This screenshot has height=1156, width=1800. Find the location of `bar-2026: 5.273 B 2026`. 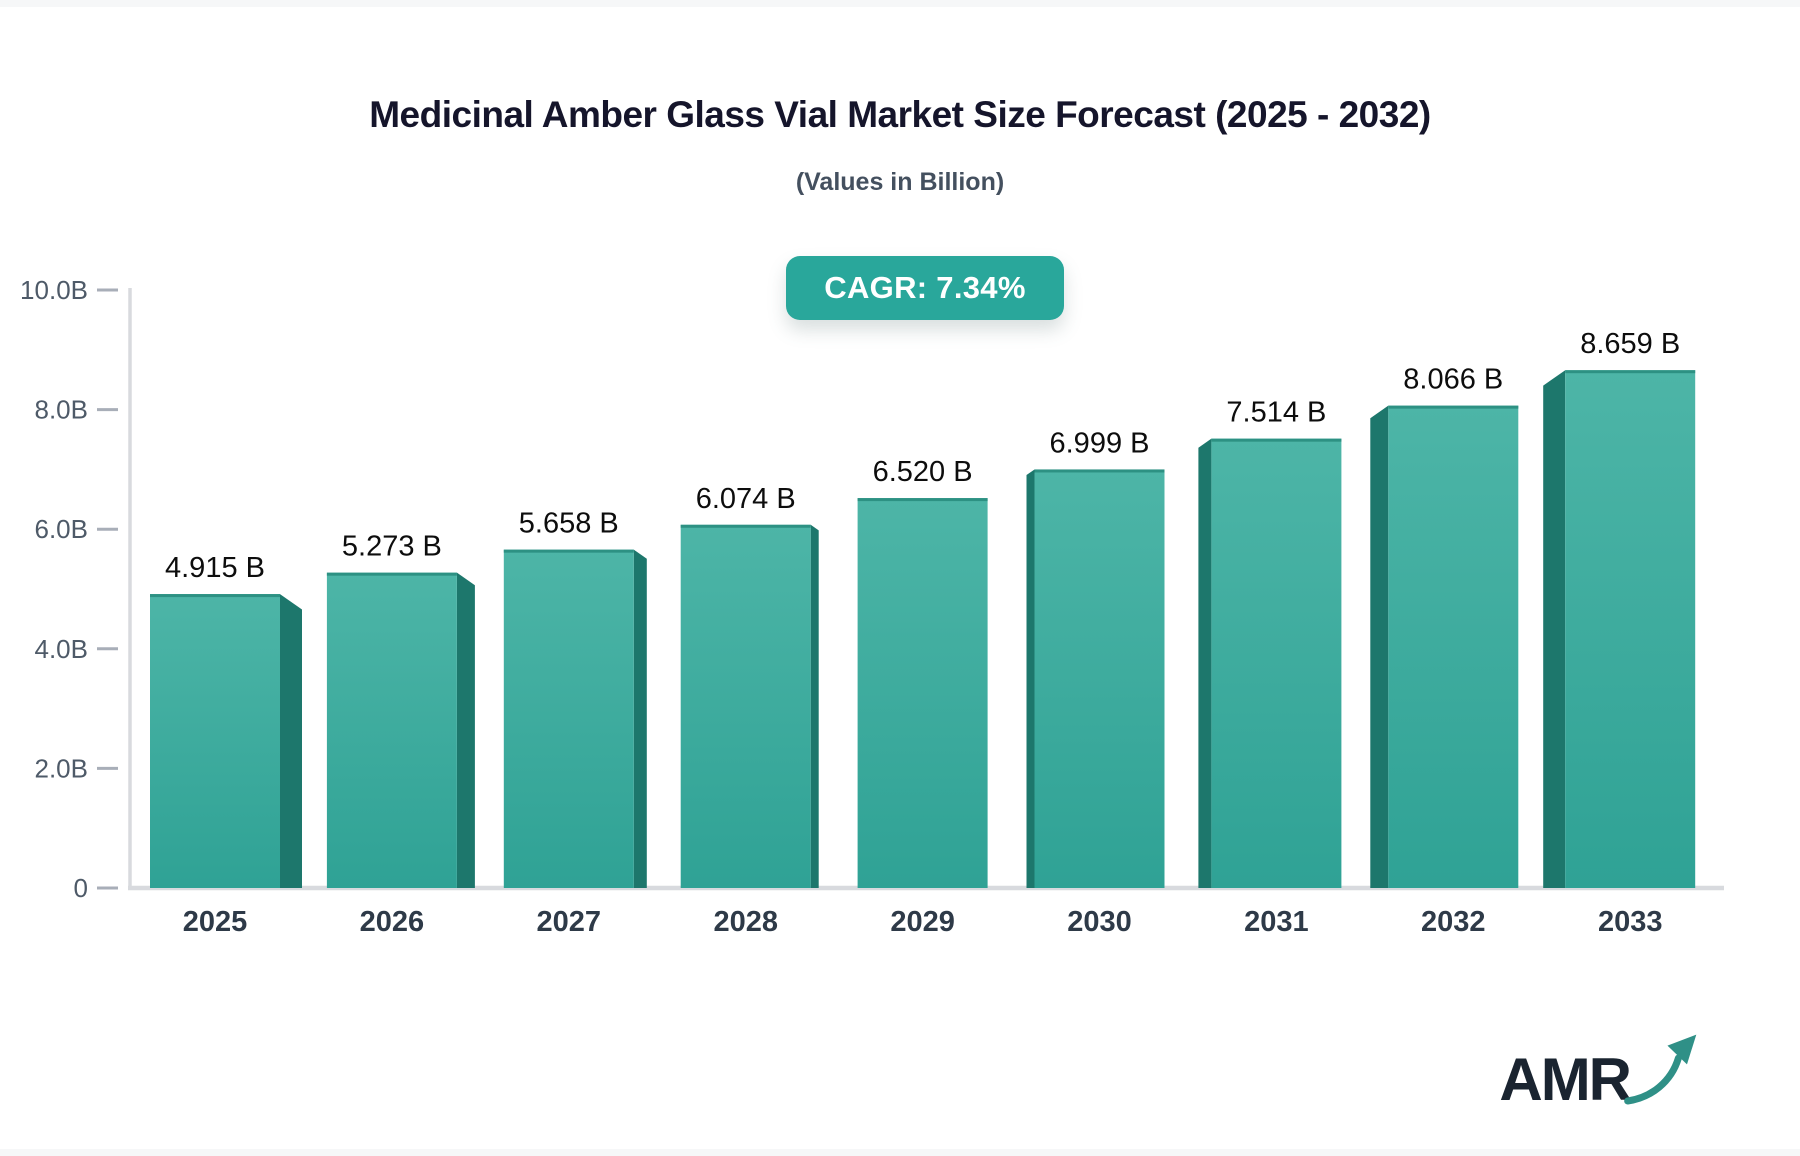

bar-2026: 5.273 B 2026 is located at coordinates (400, 734).